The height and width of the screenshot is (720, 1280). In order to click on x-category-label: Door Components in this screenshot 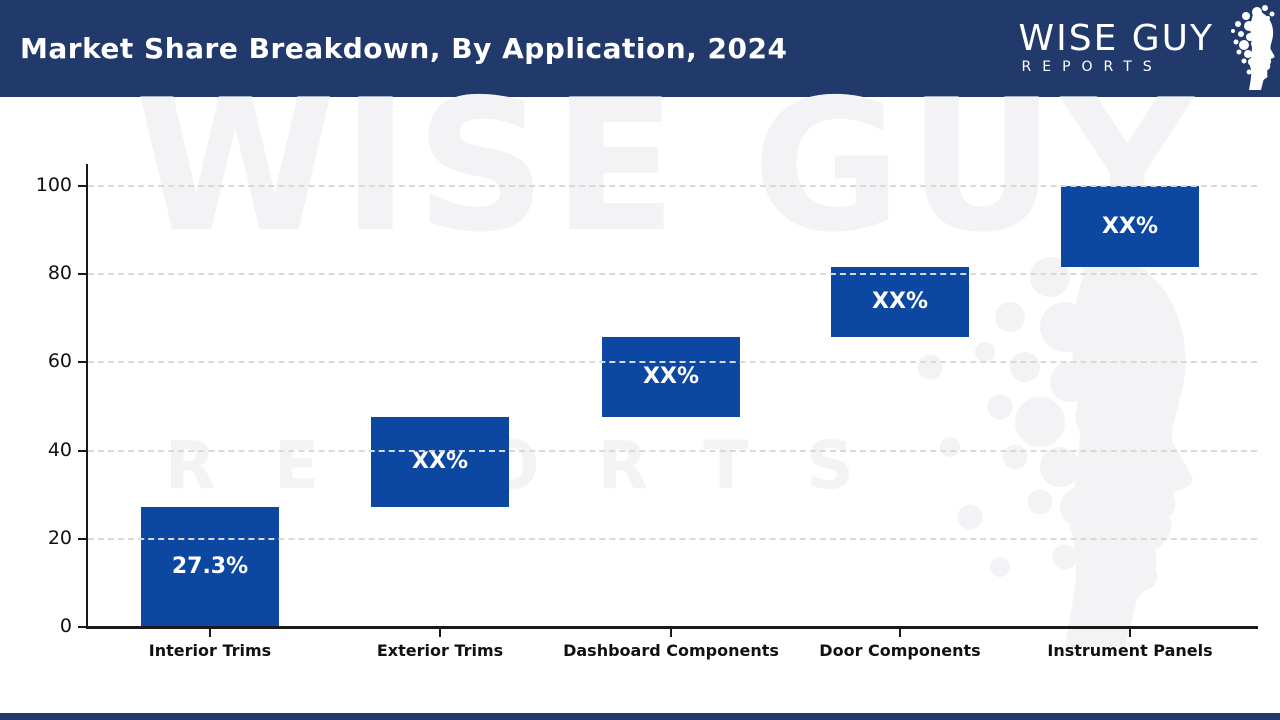, I will do `click(900, 650)`.